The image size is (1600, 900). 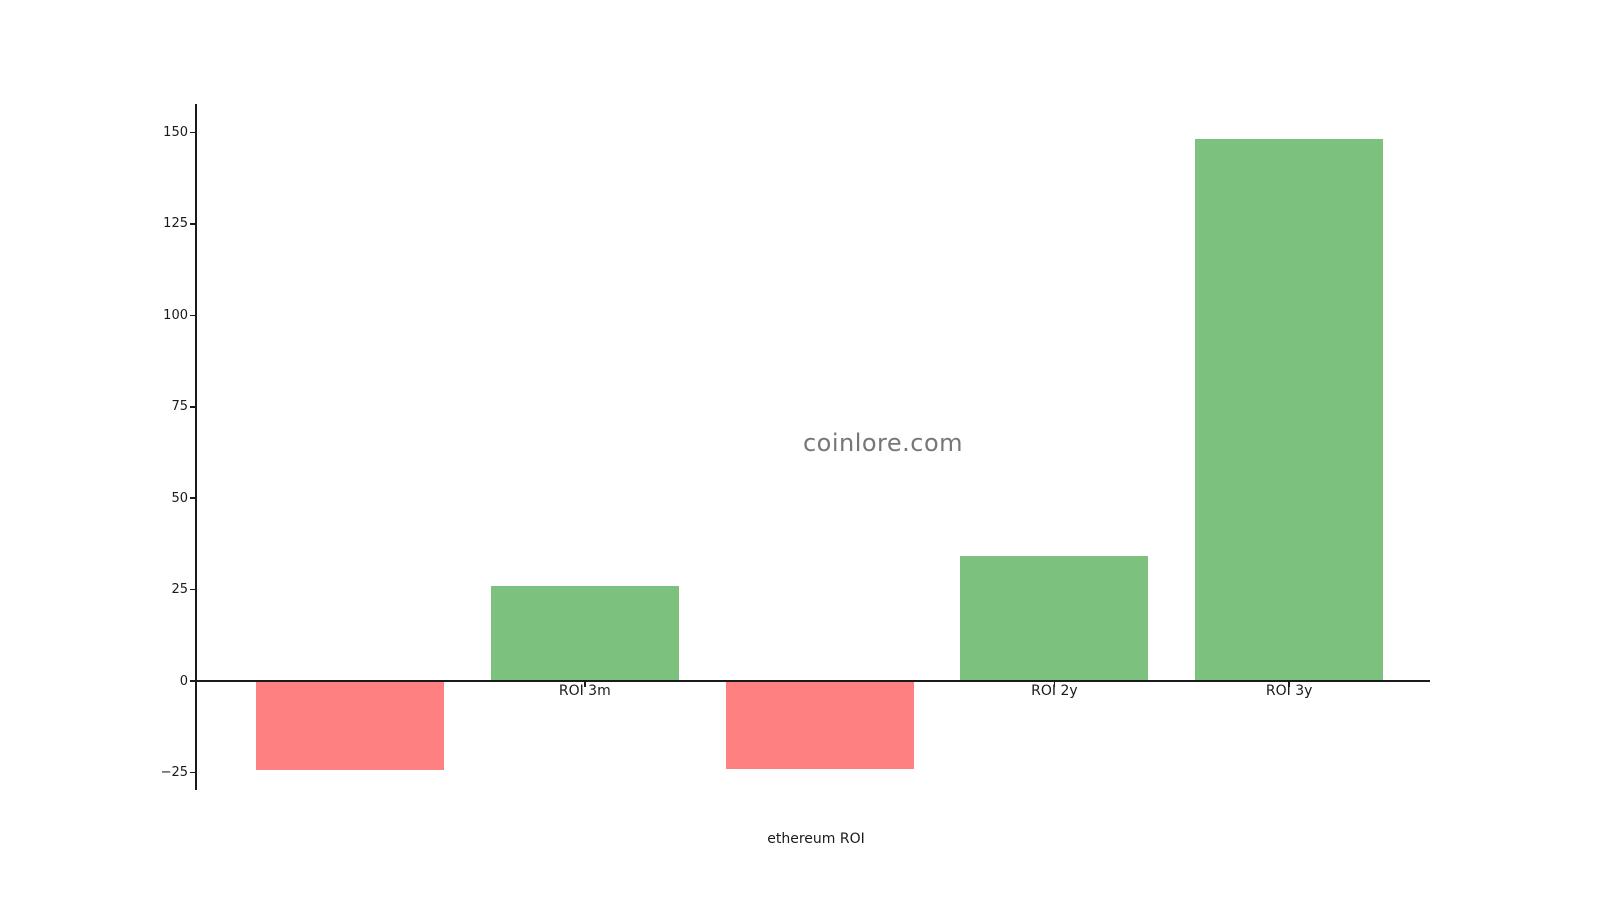 What do you see at coordinates (1054, 691) in the screenshot?
I see `x-tick-label: ROI 2y` at bounding box center [1054, 691].